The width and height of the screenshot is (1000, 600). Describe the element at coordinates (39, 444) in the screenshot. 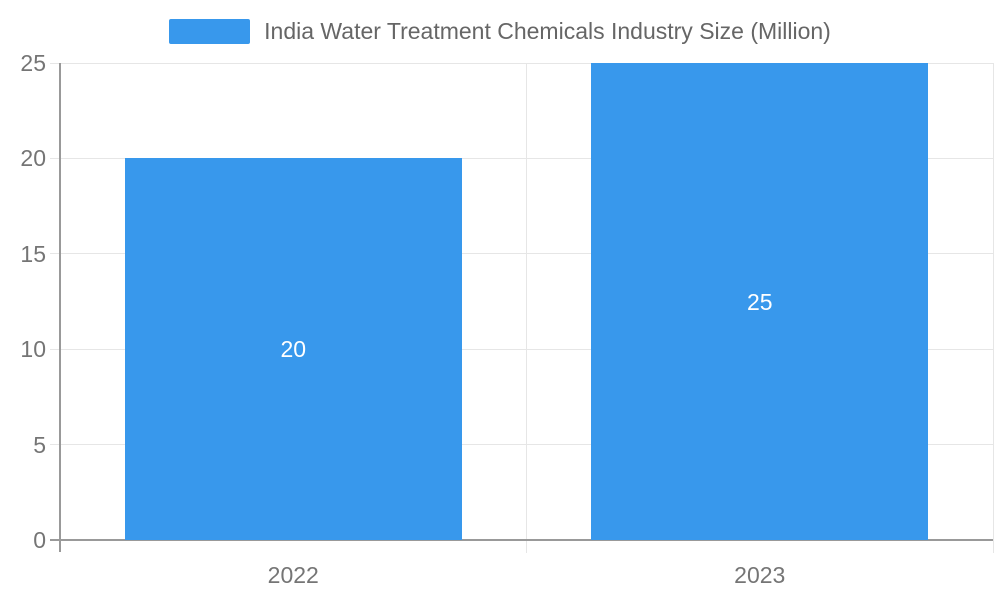

I see `y-tick-label: 5` at that location.